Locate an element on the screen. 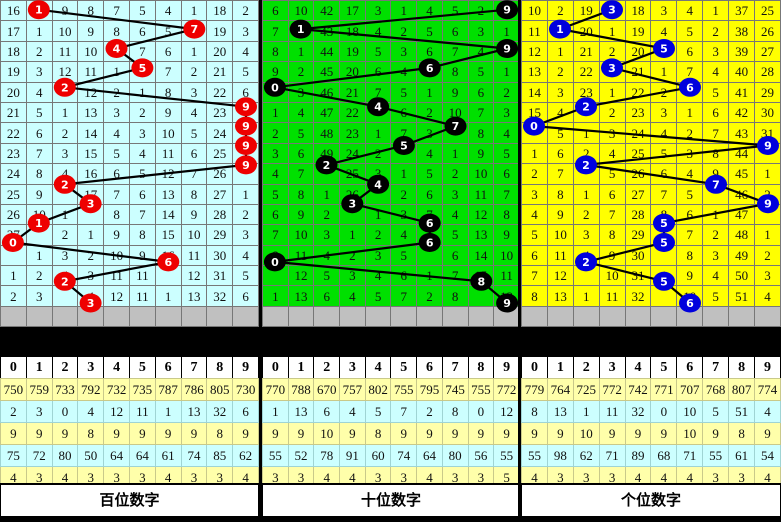 The image size is (781, 522). stats-r3-c9: 9 is located at coordinates (506, 433).